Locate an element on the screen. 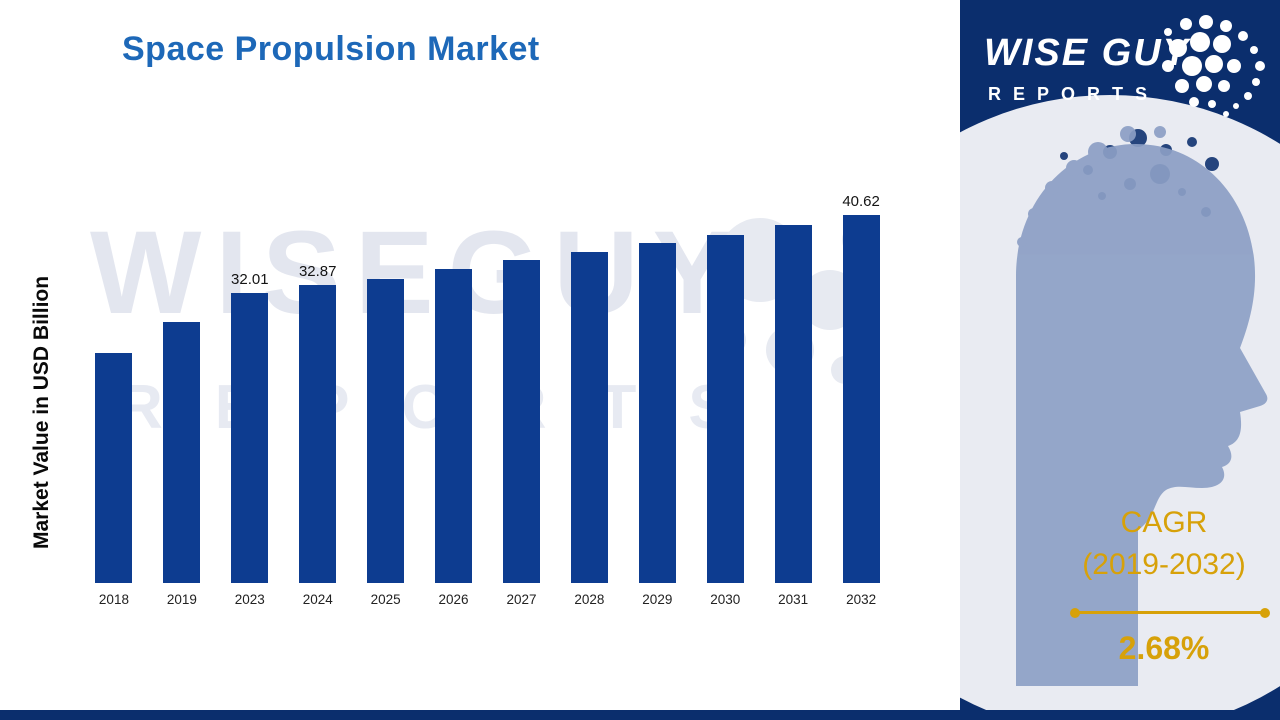 This screenshot has width=1280, height=720. bar-value-label: 32.87 is located at coordinates (317, 271).